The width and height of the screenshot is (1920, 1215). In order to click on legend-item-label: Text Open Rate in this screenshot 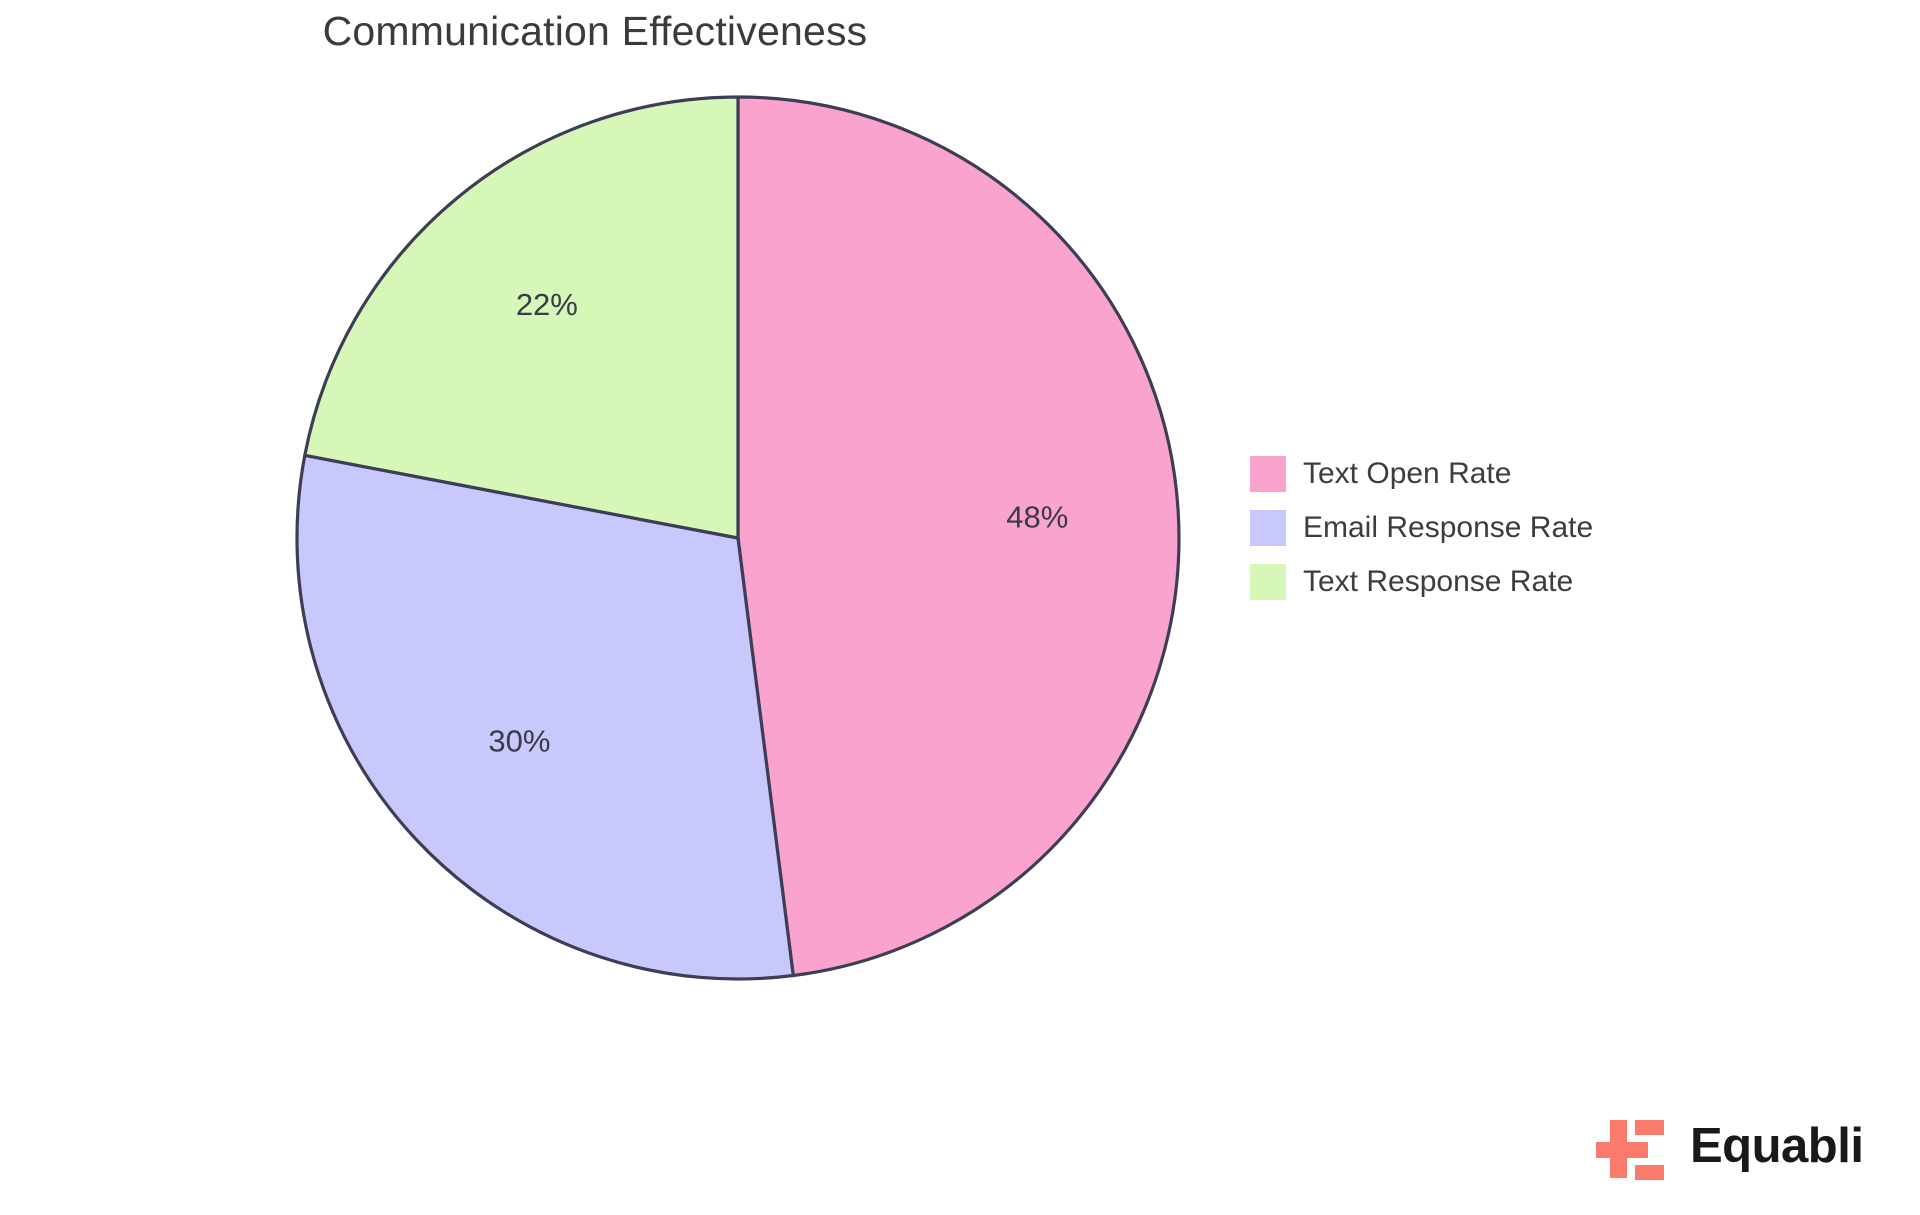, I will do `click(1407, 473)`.